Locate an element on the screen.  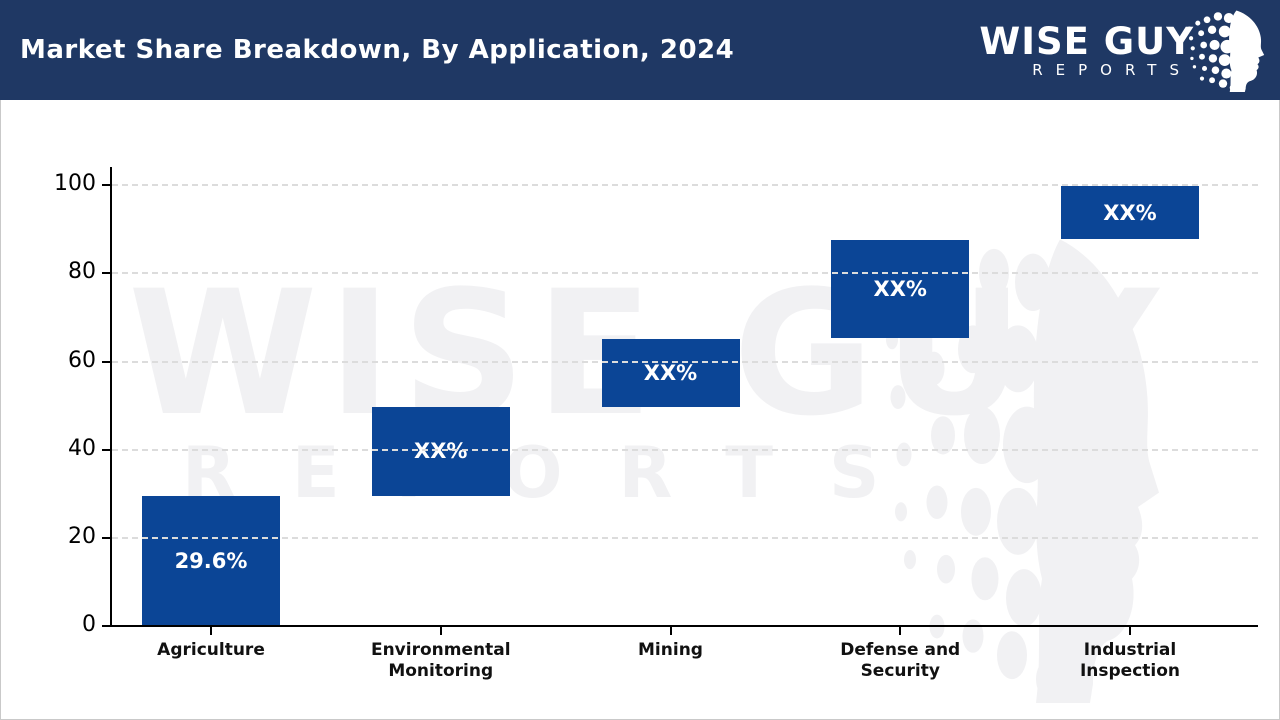
bar-defense-and-security: XX% is located at coordinates (900, 288).